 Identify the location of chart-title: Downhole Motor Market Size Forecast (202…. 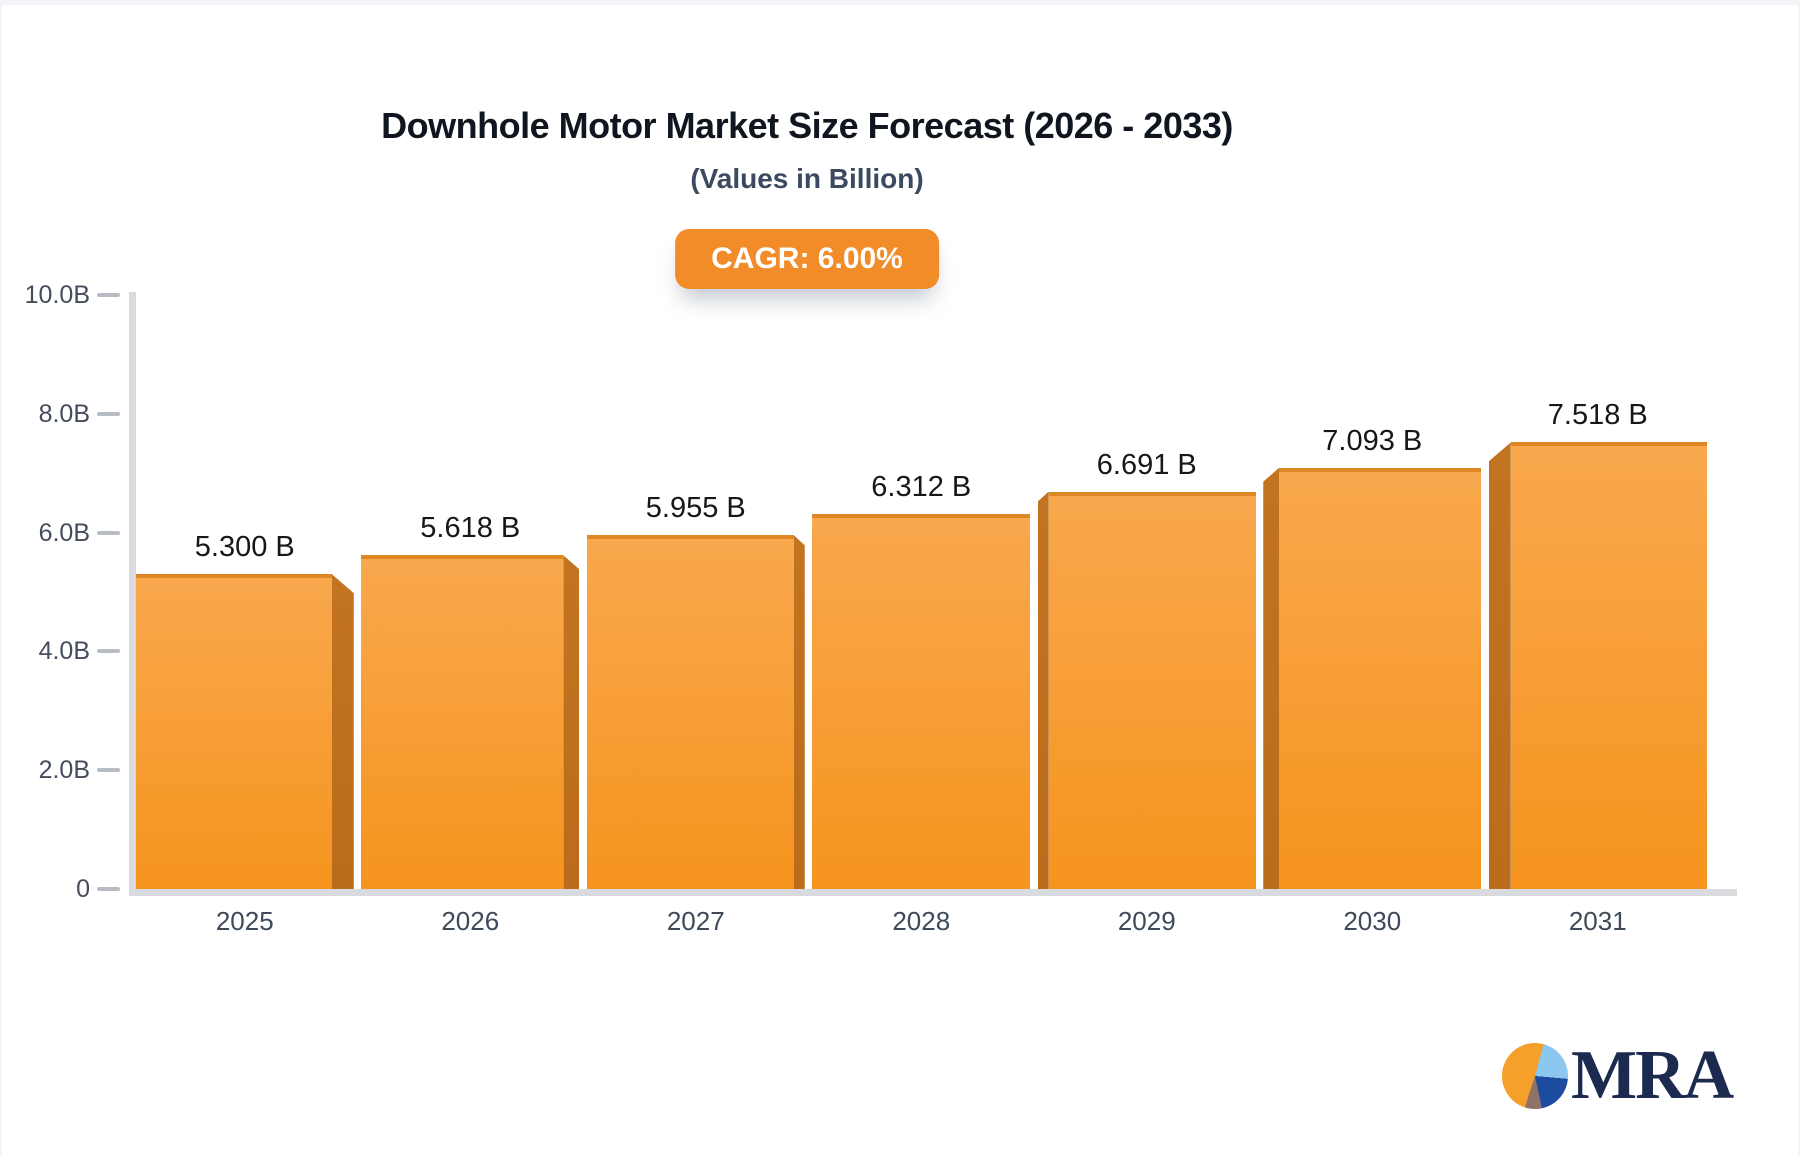
(807, 125).